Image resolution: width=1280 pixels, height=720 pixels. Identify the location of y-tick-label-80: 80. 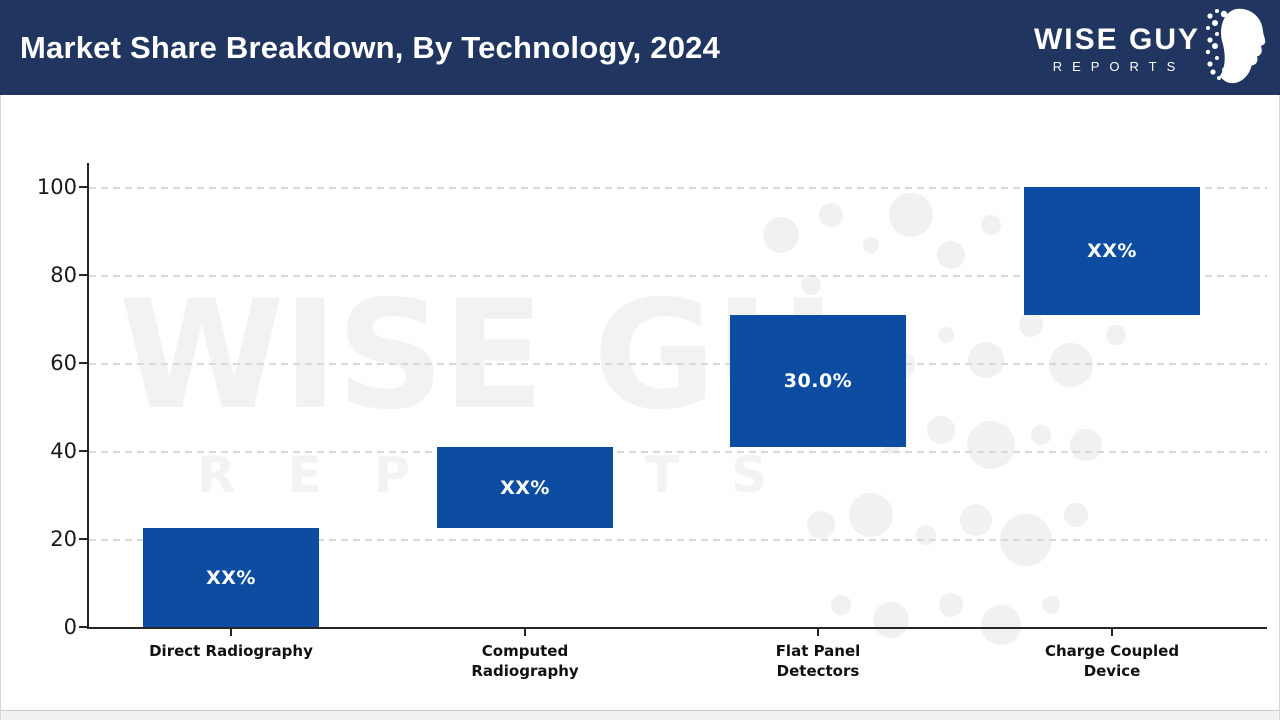
(63, 275).